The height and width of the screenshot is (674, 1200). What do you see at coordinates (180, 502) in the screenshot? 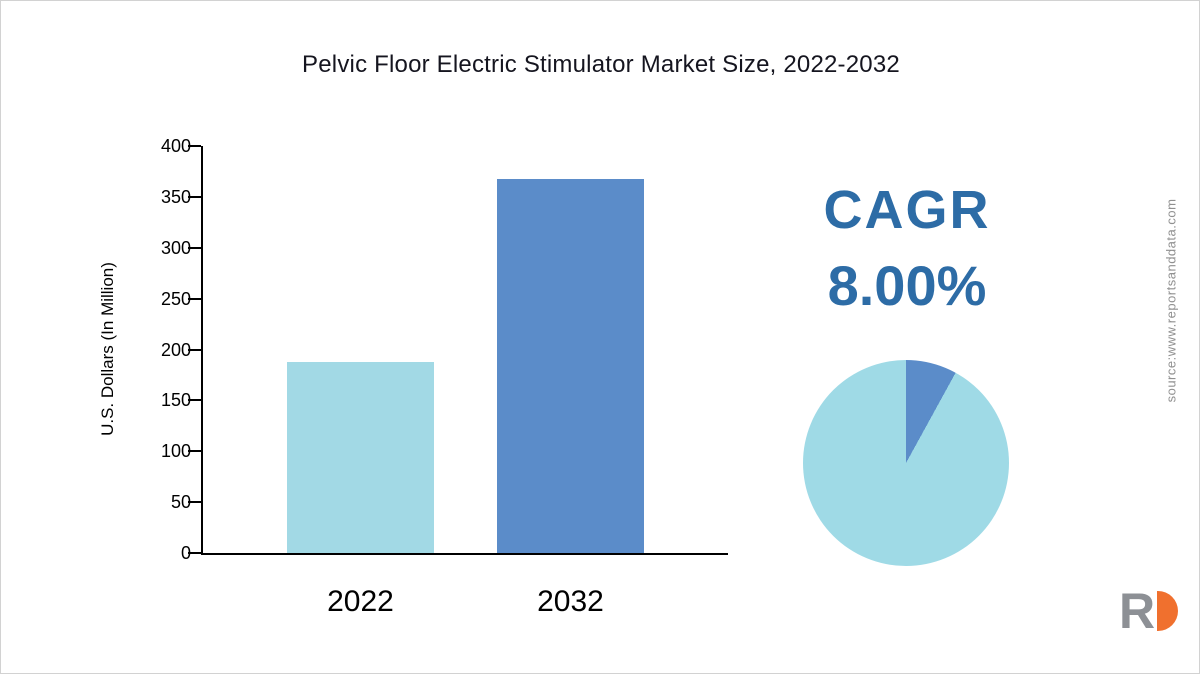
I see `y-axis-tick-label: 50` at bounding box center [180, 502].